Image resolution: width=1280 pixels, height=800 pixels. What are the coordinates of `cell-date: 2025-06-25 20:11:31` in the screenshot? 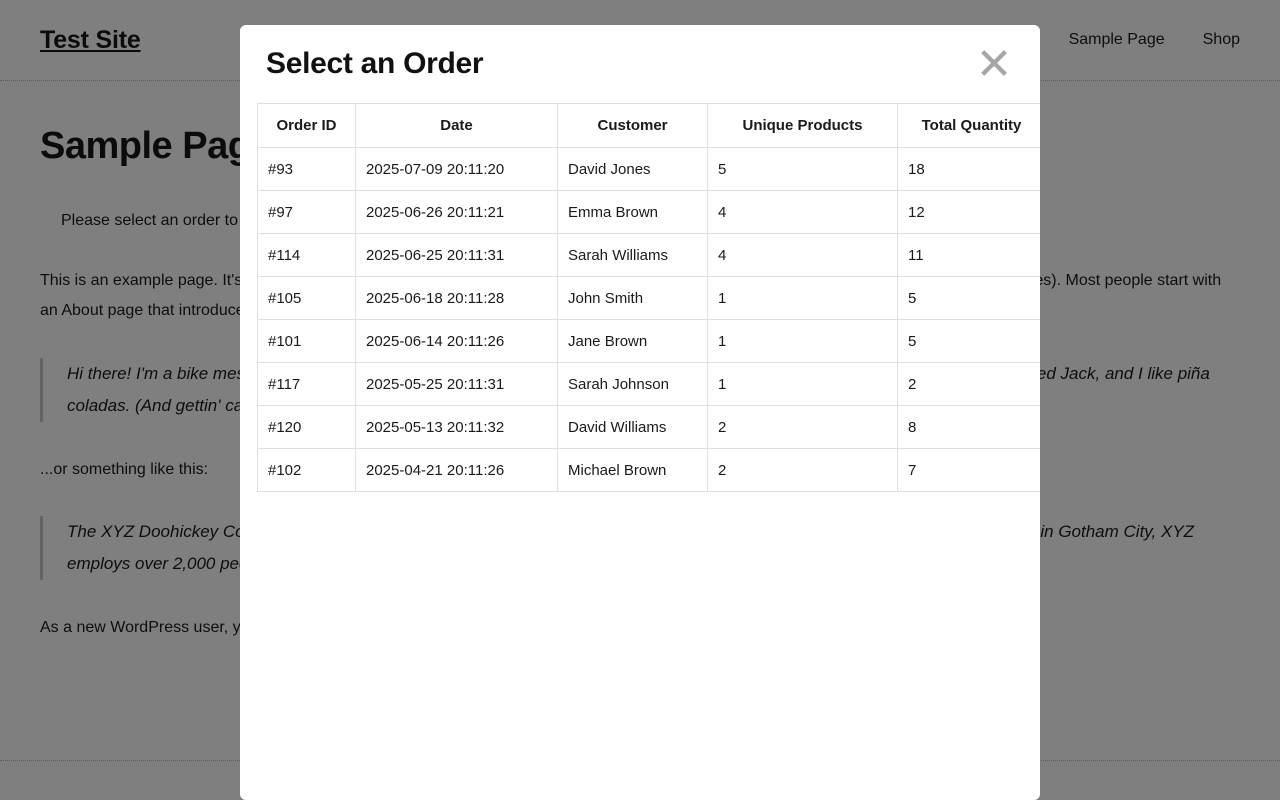 It's located at (456, 255).